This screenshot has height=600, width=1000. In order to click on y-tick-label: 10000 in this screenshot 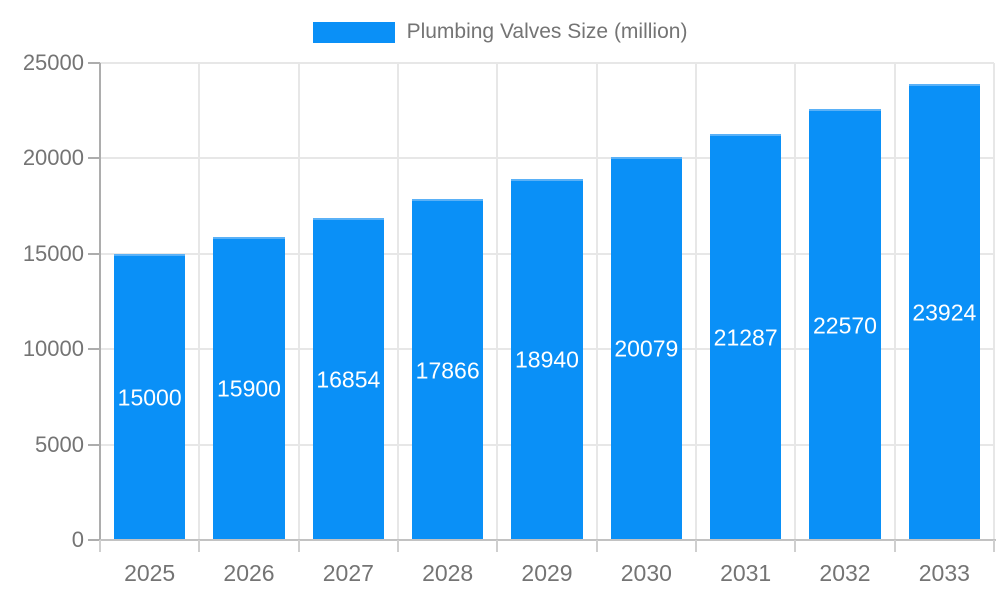, I will do `click(53, 349)`.